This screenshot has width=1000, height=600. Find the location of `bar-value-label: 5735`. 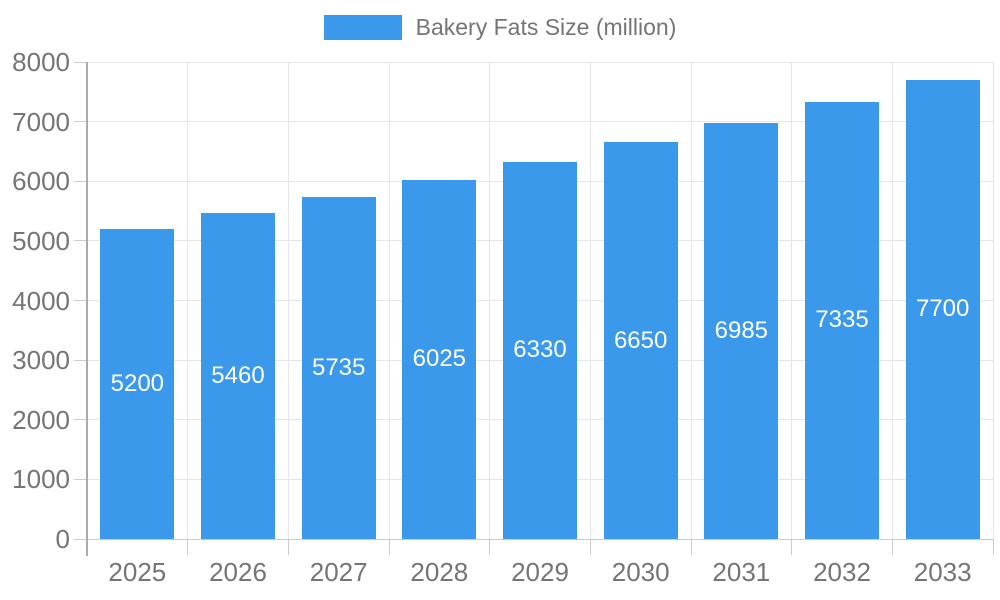

bar-value-label: 5735 is located at coordinates (338, 368).